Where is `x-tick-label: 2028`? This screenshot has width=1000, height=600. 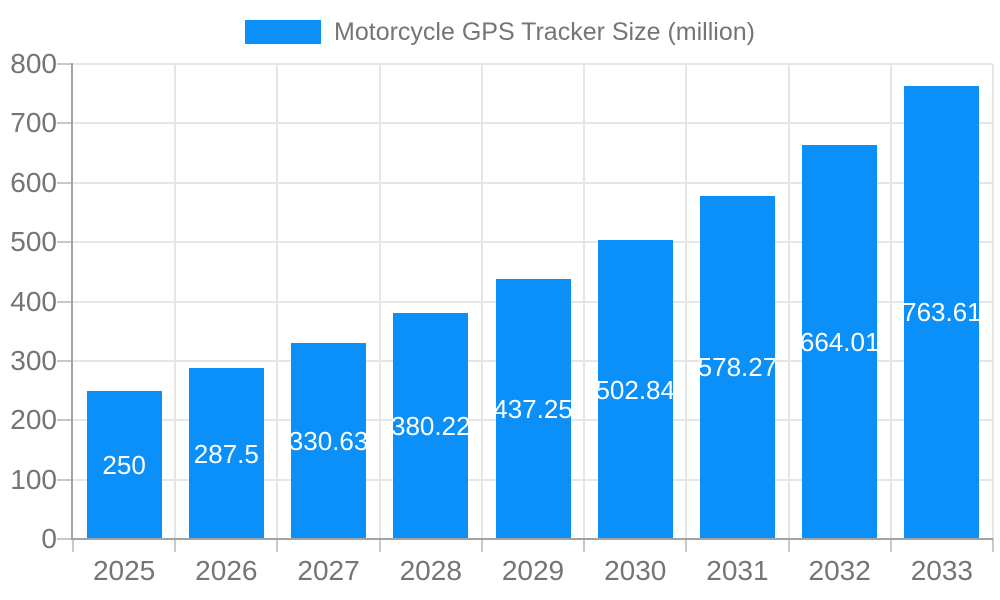 x-tick-label: 2028 is located at coordinates (430, 570).